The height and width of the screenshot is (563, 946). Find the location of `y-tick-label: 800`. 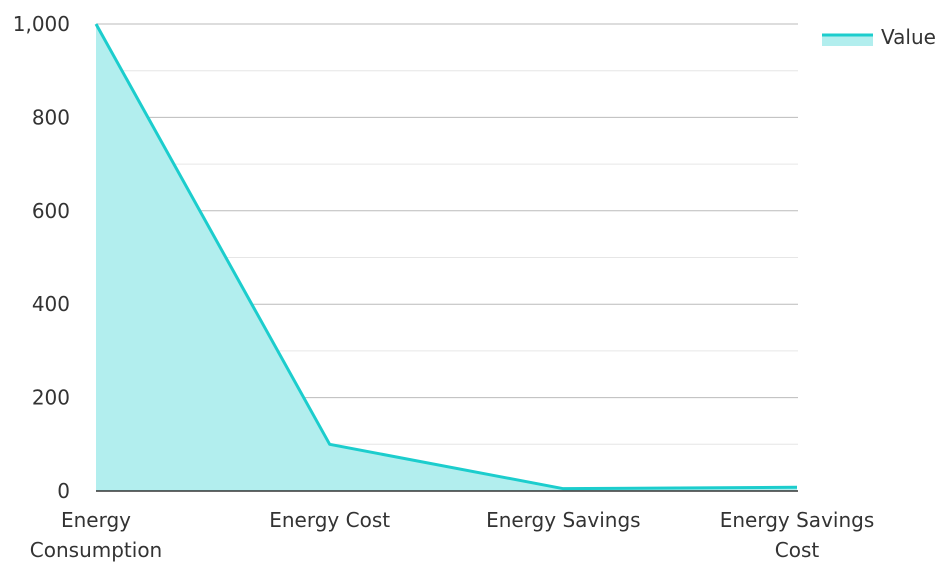

y-tick-label: 800 is located at coordinates (51, 117).